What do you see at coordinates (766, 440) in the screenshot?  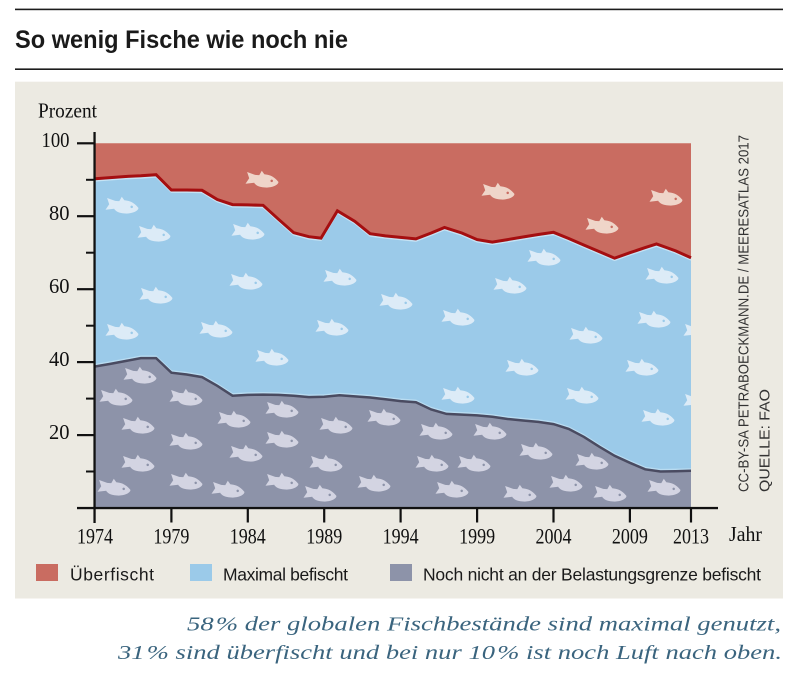 I see `svg-text: QUELLE: FAO` at bounding box center [766, 440].